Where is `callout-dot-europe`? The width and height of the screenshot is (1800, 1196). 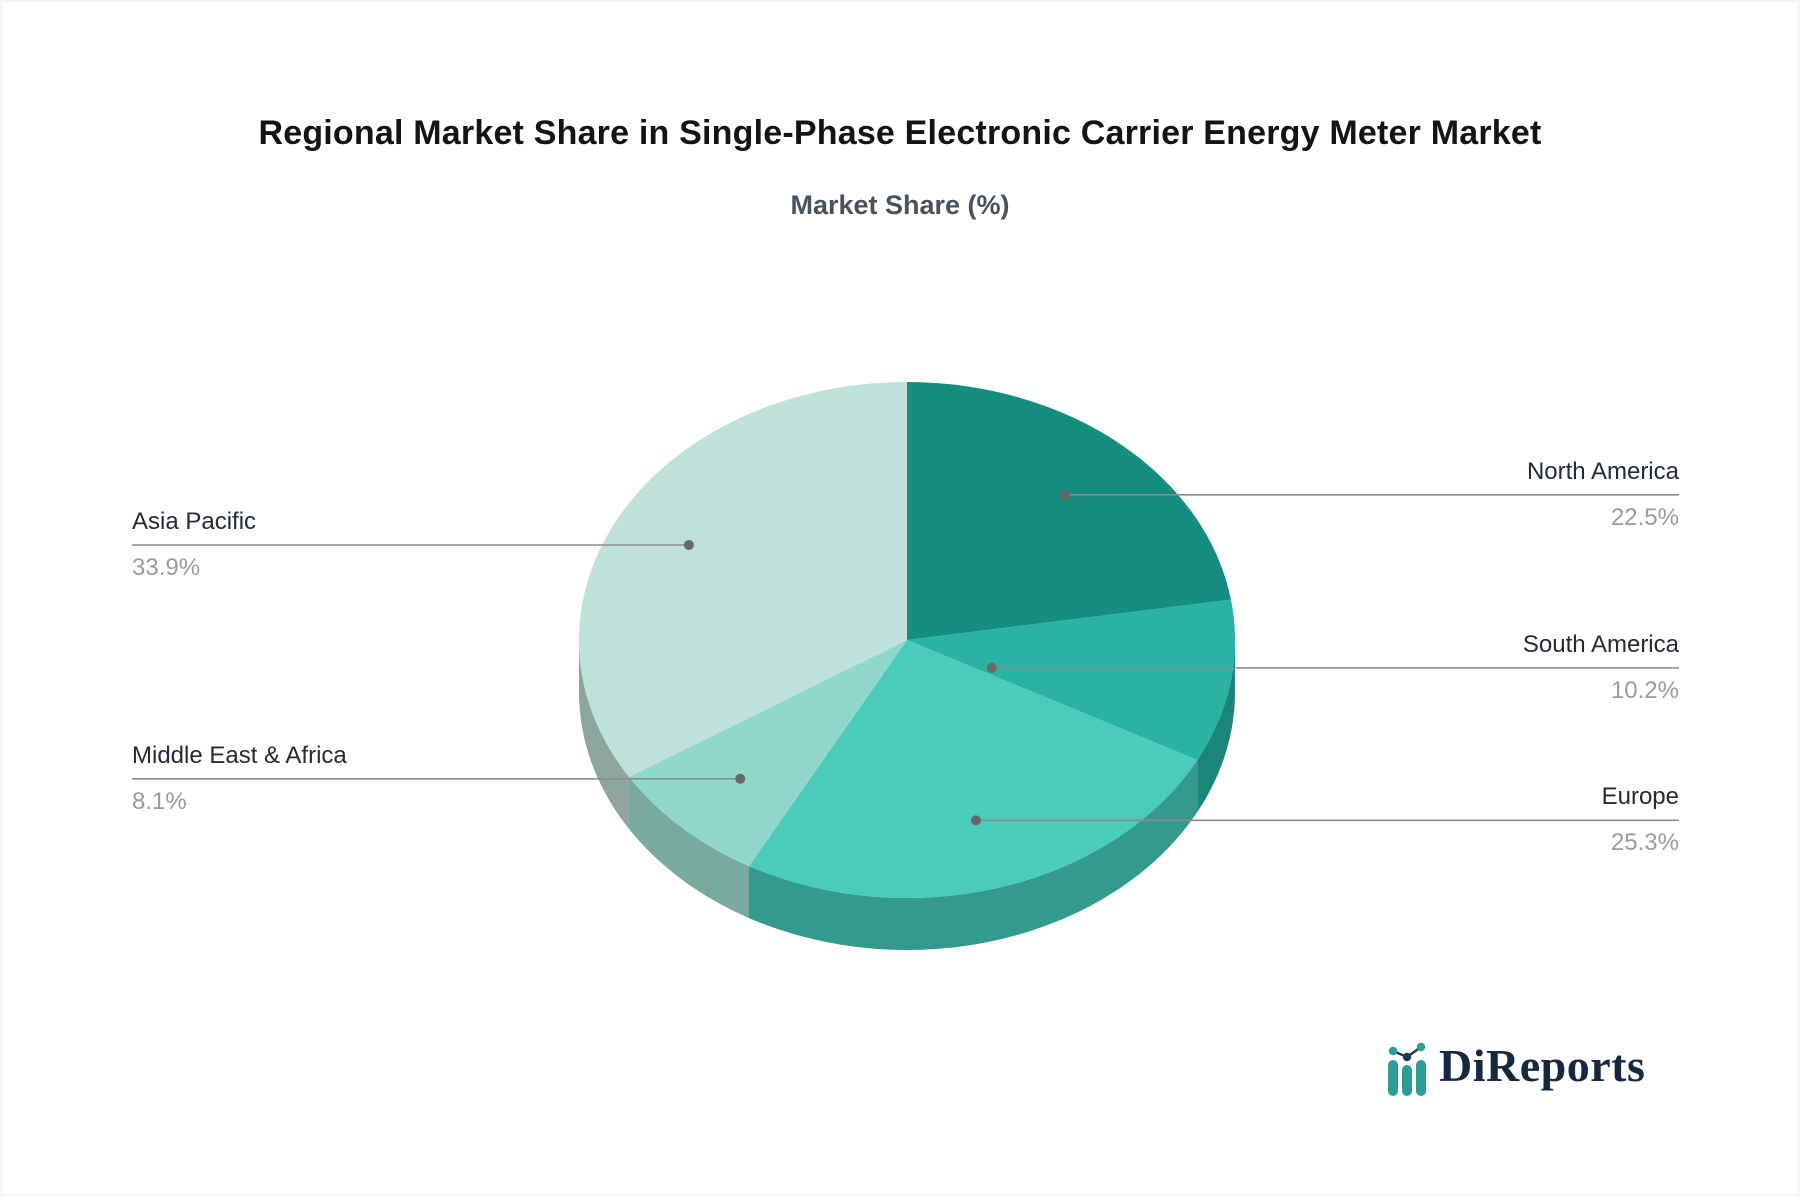 callout-dot-europe is located at coordinates (975, 820).